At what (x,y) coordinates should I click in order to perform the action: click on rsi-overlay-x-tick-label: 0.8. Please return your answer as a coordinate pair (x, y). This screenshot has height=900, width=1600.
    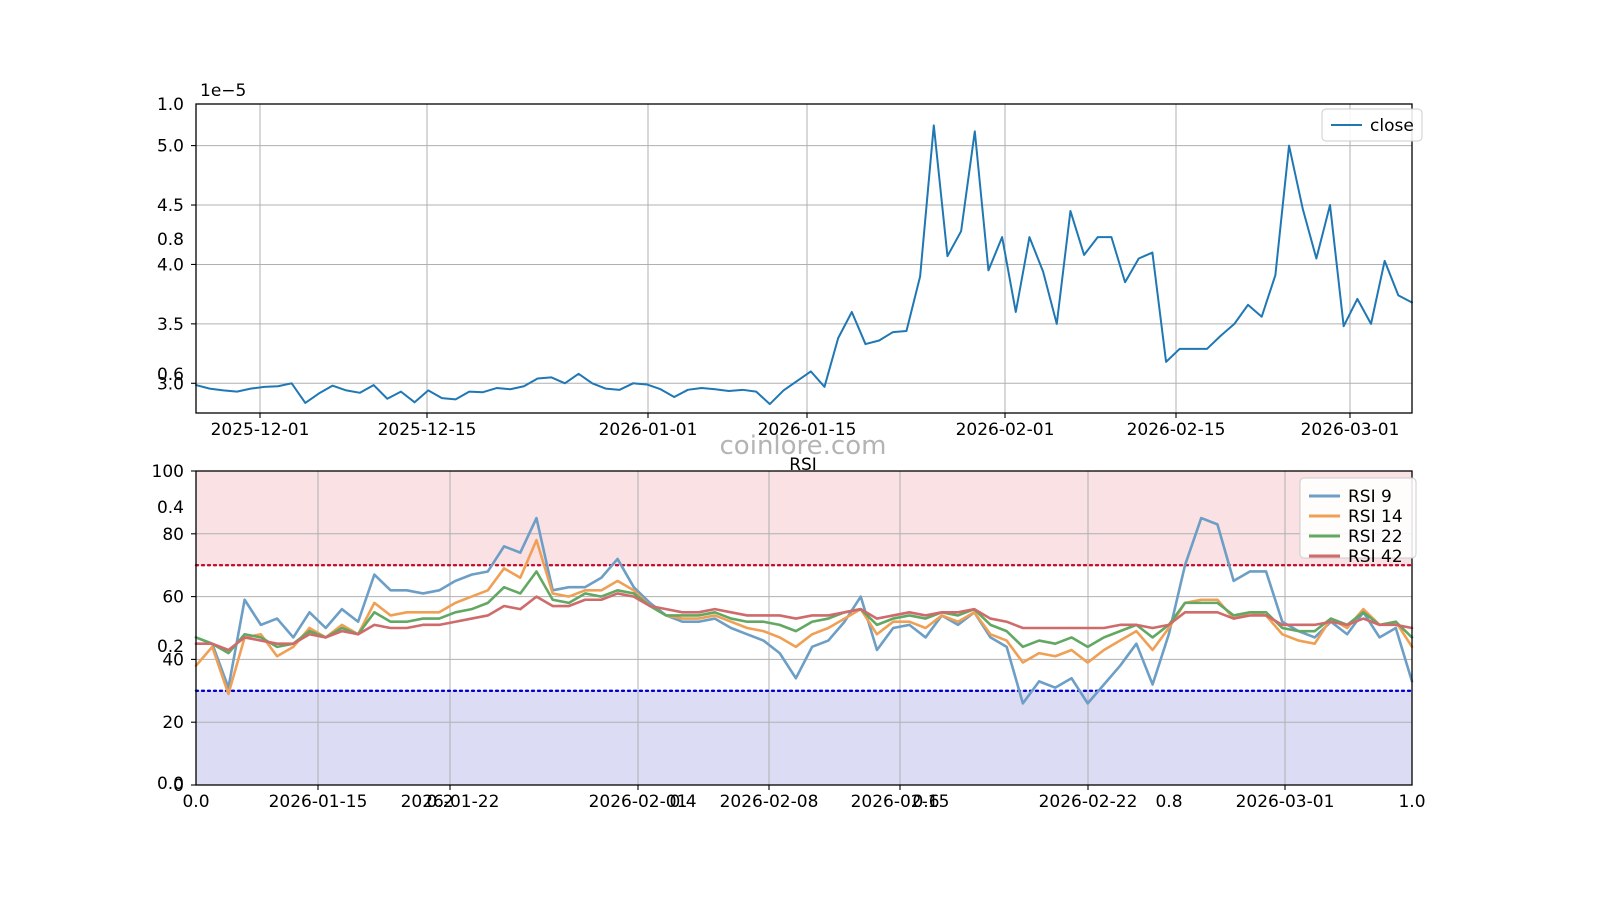
    Looking at the image, I should click on (1168, 802).